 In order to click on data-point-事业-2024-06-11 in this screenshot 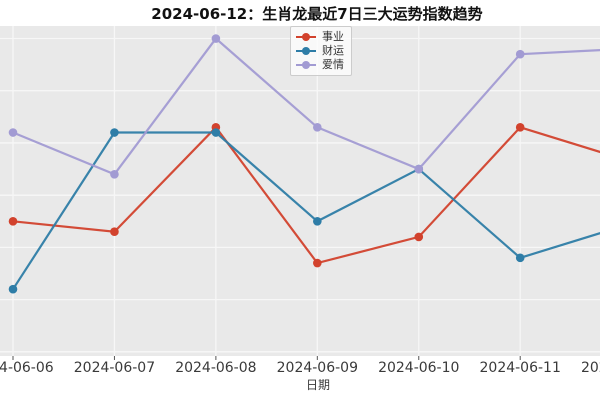, I will do `click(520, 127)`.